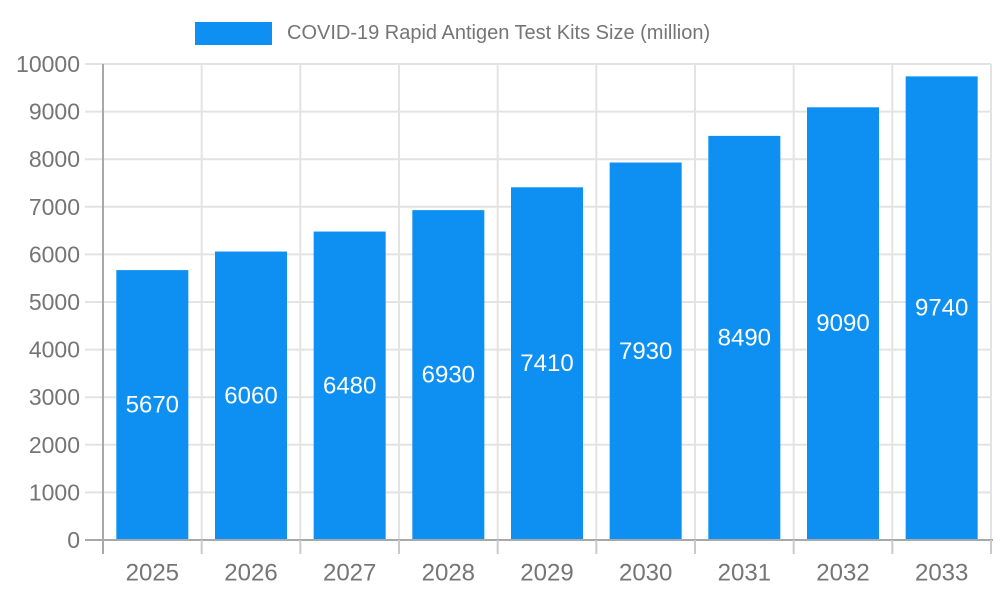  I want to click on bar-value-label: 6060, so click(250, 395).